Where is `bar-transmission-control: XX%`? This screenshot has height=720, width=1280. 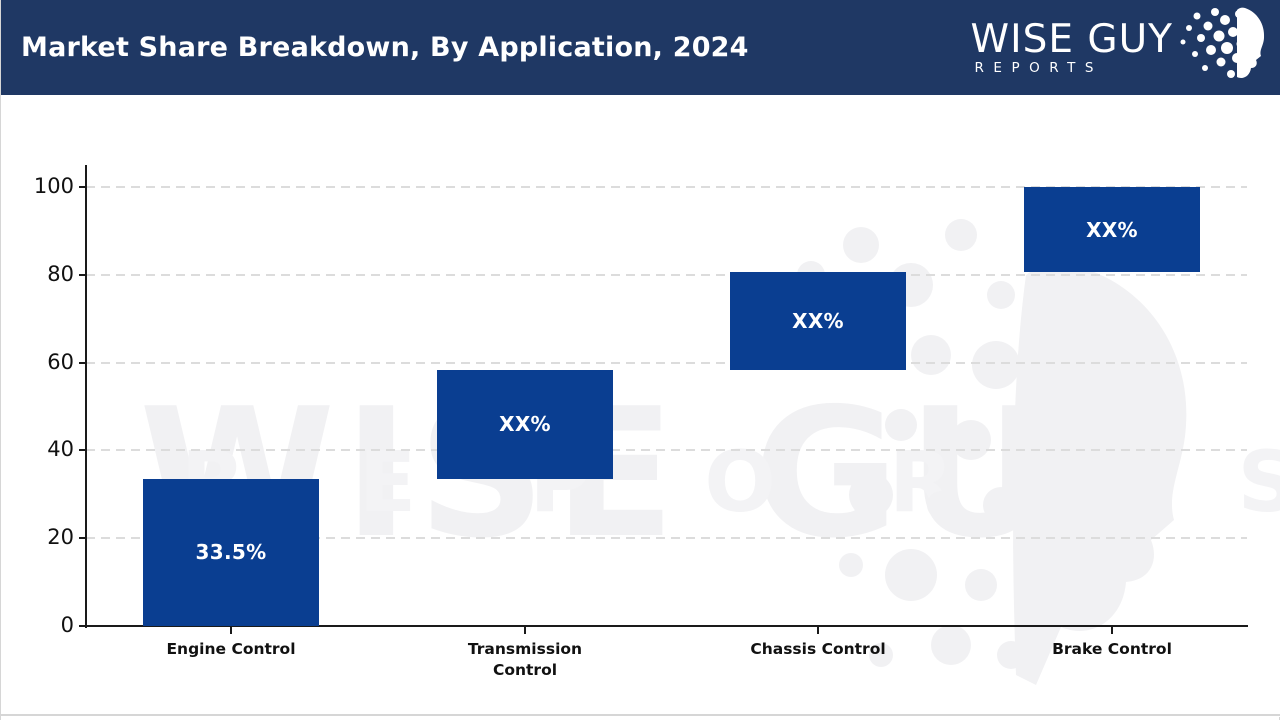 bar-transmission-control: XX% is located at coordinates (525, 424).